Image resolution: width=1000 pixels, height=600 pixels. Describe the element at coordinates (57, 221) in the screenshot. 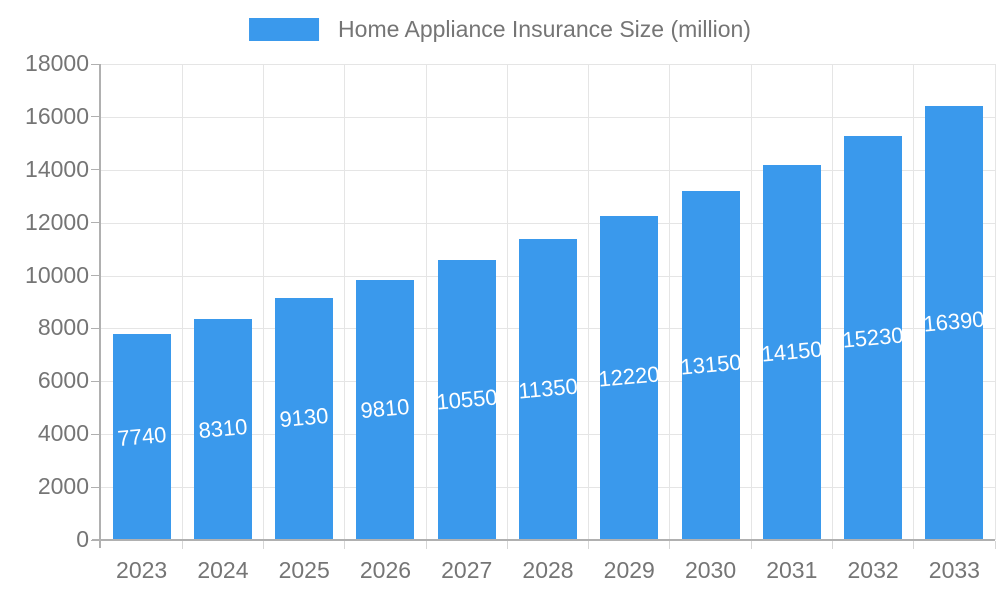

I see `y-axis-tick-label: 12000` at that location.